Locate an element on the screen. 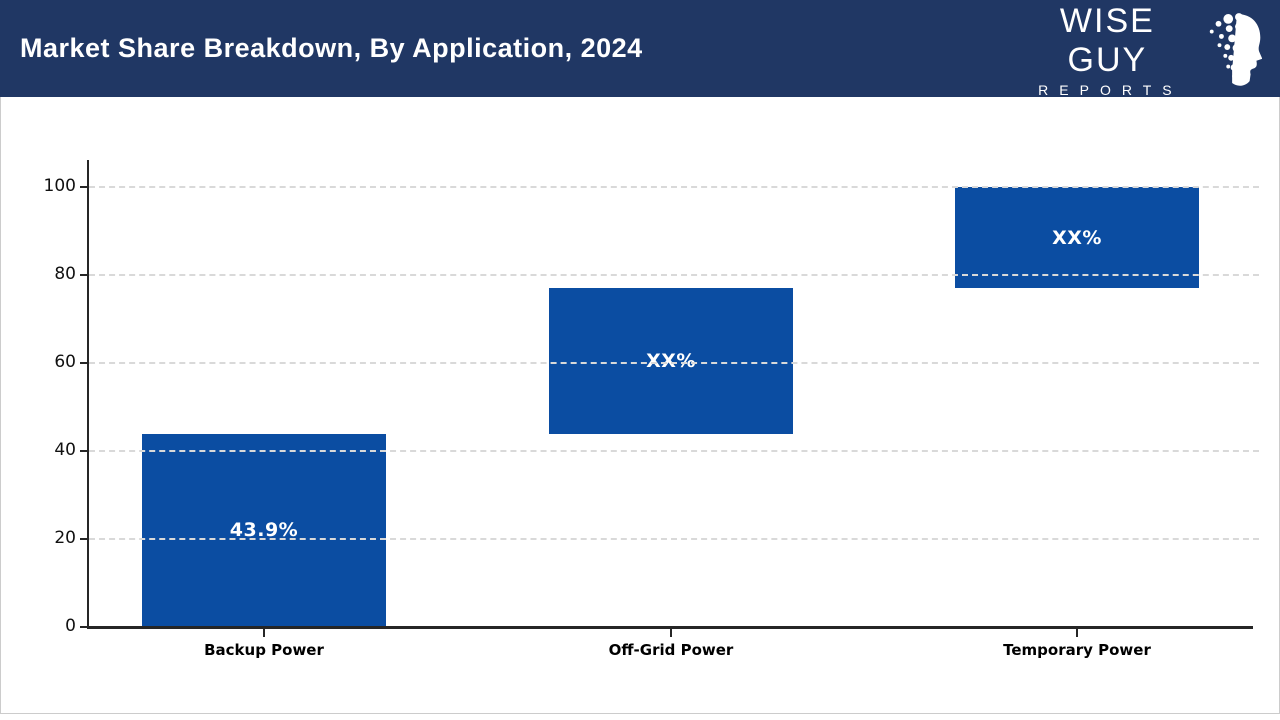 Image resolution: width=1280 pixels, height=720 pixels. bar-off-grid-power: XX% is located at coordinates (671, 361).